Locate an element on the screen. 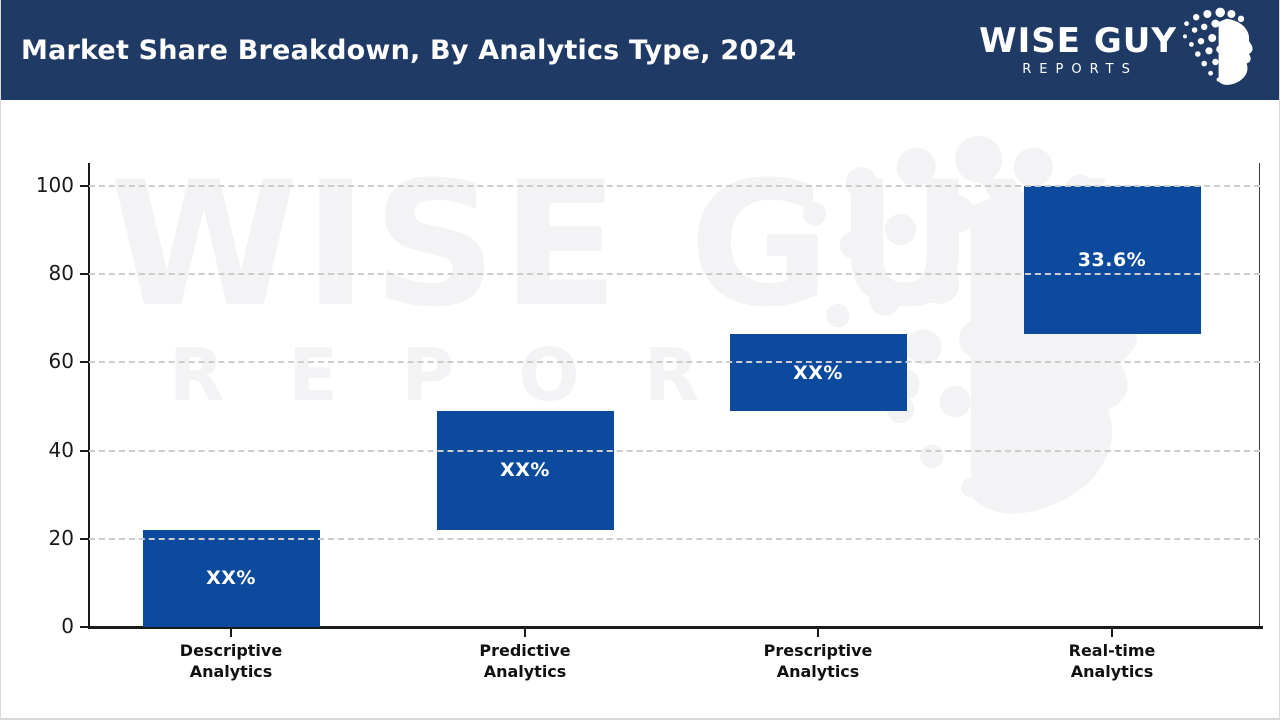 The height and width of the screenshot is (720, 1280). y-tick-label: 40 is located at coordinates (61, 449).